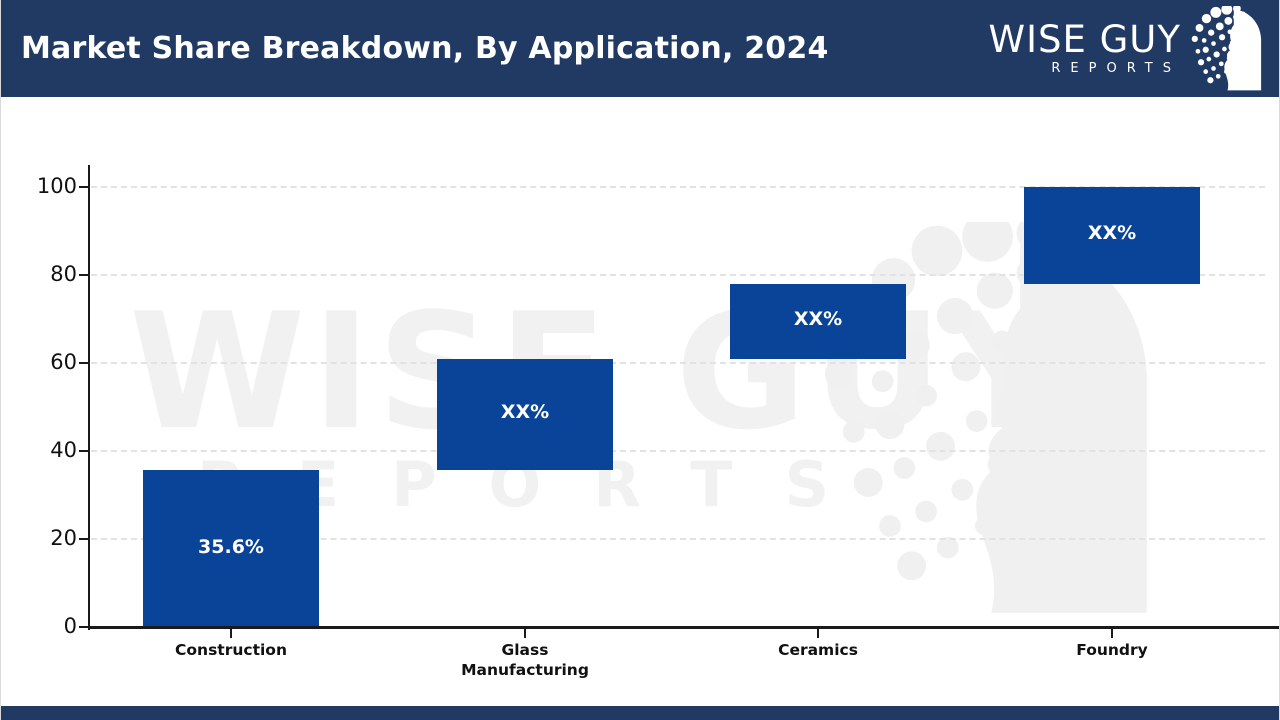 The width and height of the screenshot is (1280, 720). I want to click on wise-guy-logo: WISE GUY REPORTS, so click(1126, 48).